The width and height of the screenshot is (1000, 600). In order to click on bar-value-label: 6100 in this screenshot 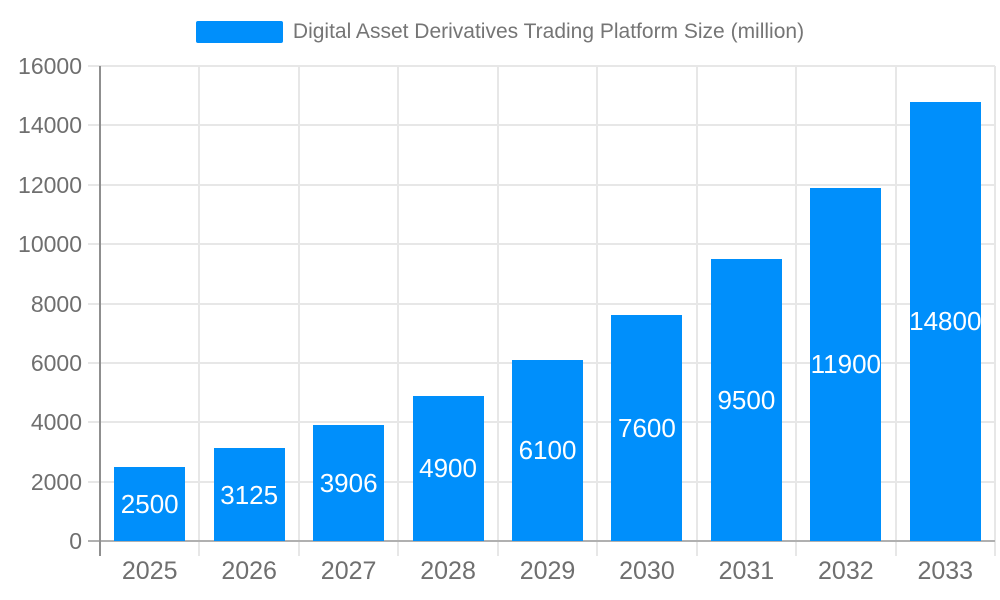, I will do `click(547, 450)`.